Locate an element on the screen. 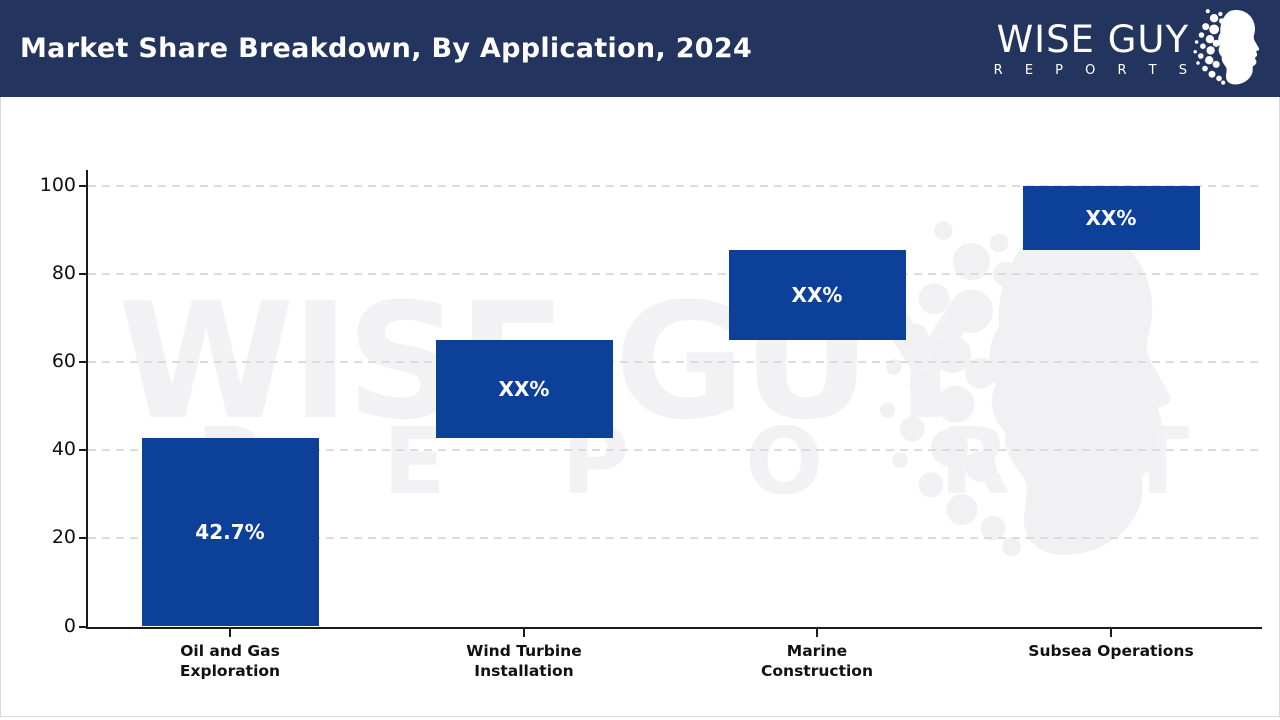  x-axis-line is located at coordinates (674, 627).